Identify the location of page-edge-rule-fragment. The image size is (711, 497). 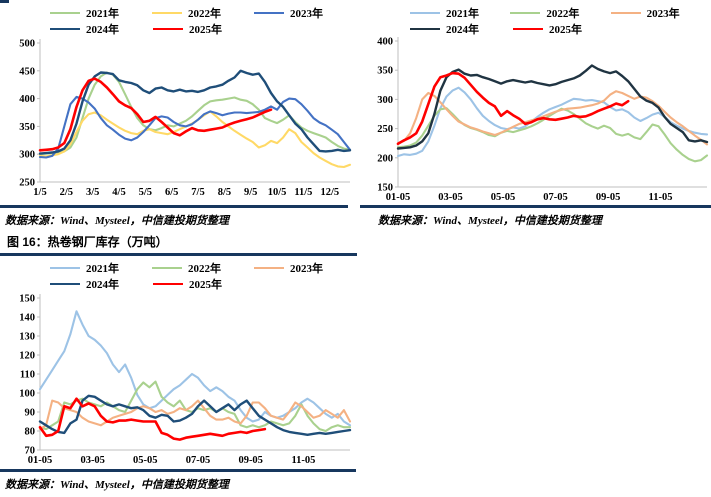
(4, 1).